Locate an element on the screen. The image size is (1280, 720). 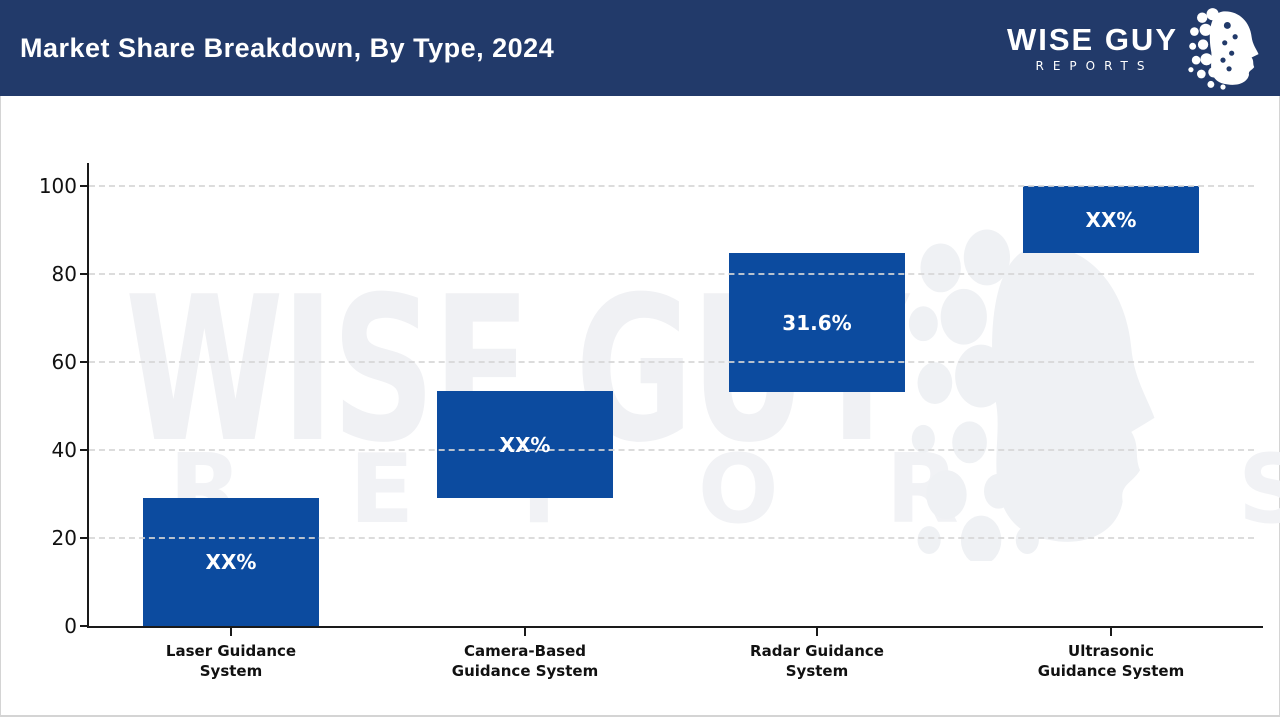
brand-logo: WISE GUY REPORTS is located at coordinates (1134, 48).